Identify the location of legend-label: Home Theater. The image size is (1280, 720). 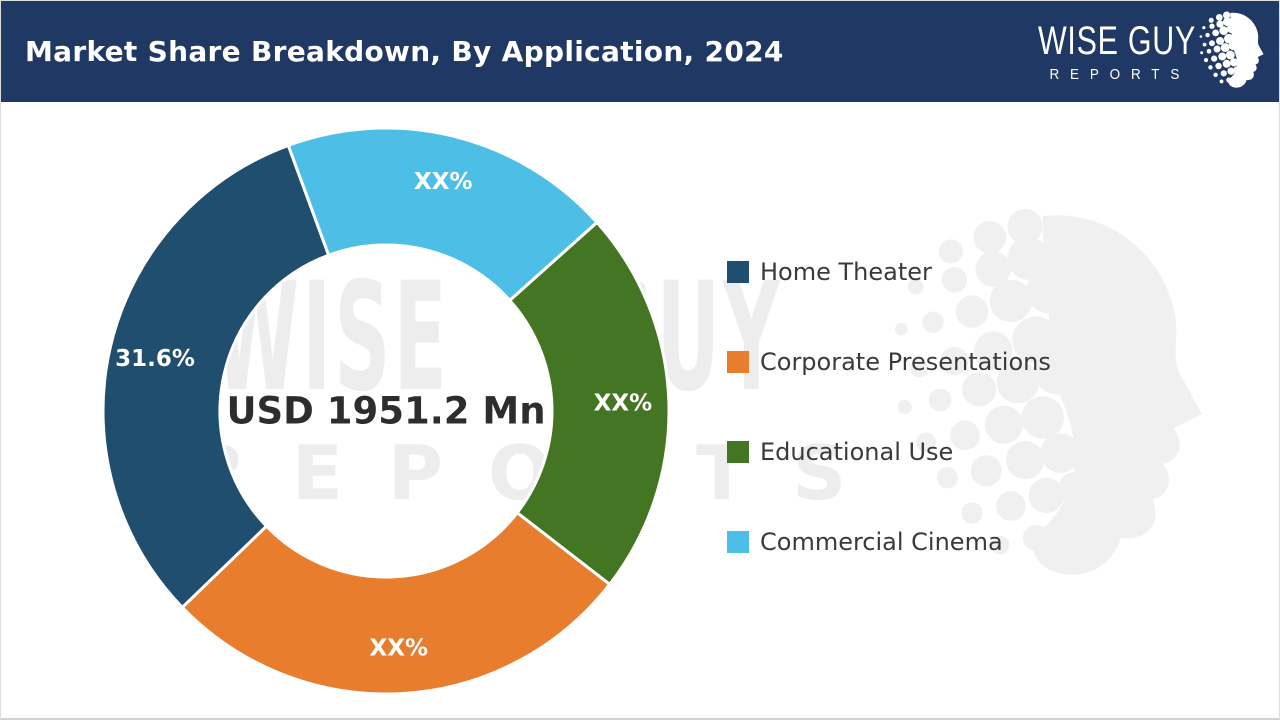
(846, 272).